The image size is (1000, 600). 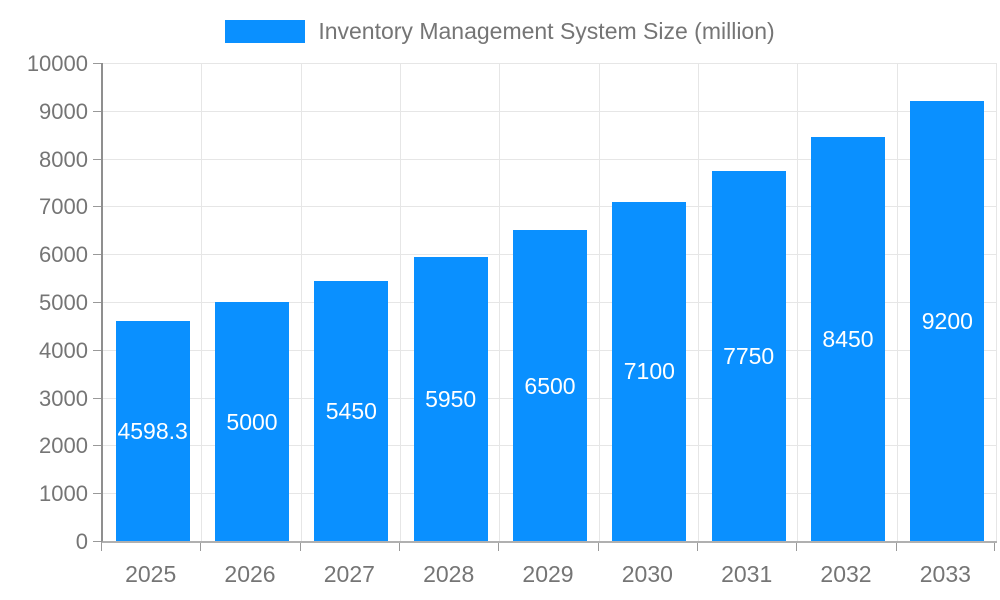 I want to click on bar-value-label: 6500, so click(x=550, y=385).